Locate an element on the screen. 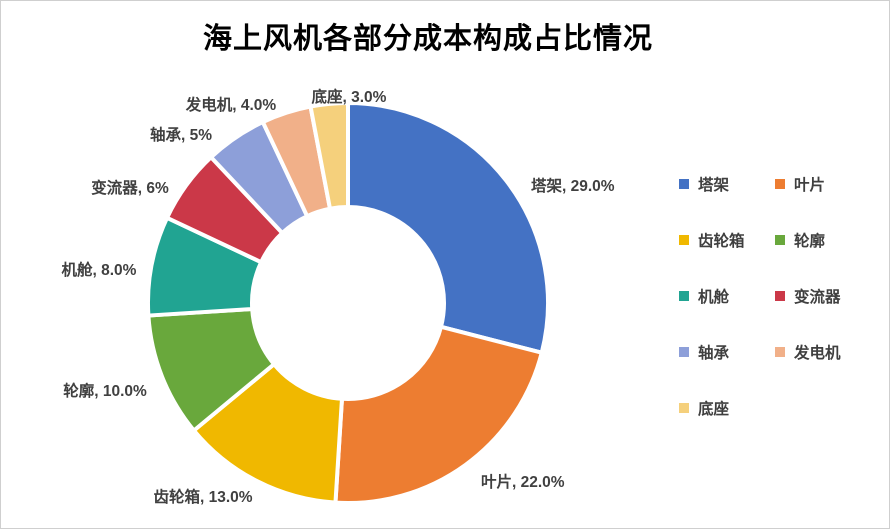  data-label-变流器: 变流器, 6% is located at coordinates (130, 187).